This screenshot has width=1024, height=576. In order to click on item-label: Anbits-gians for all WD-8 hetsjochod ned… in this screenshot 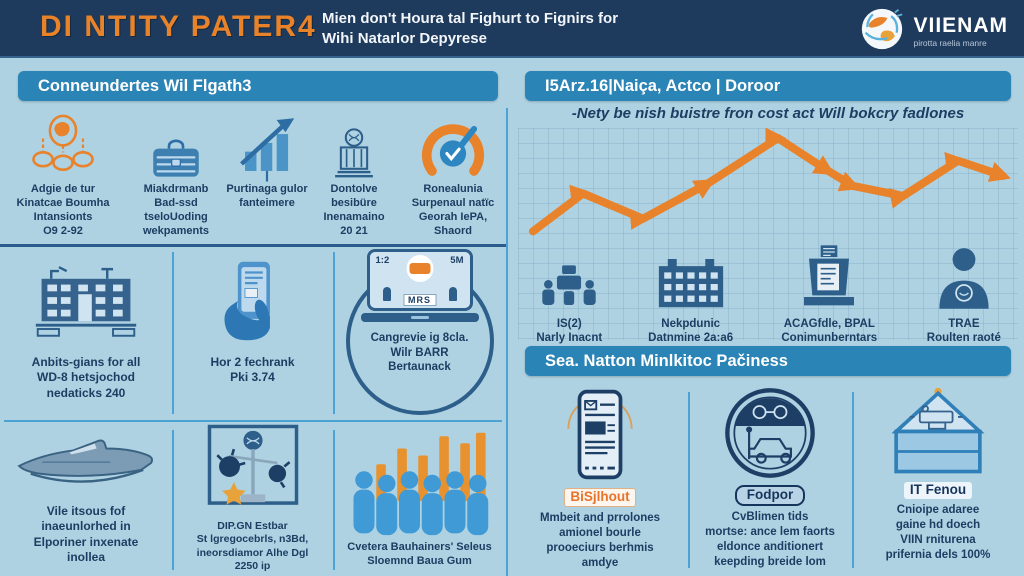, I will do `click(86, 377)`.